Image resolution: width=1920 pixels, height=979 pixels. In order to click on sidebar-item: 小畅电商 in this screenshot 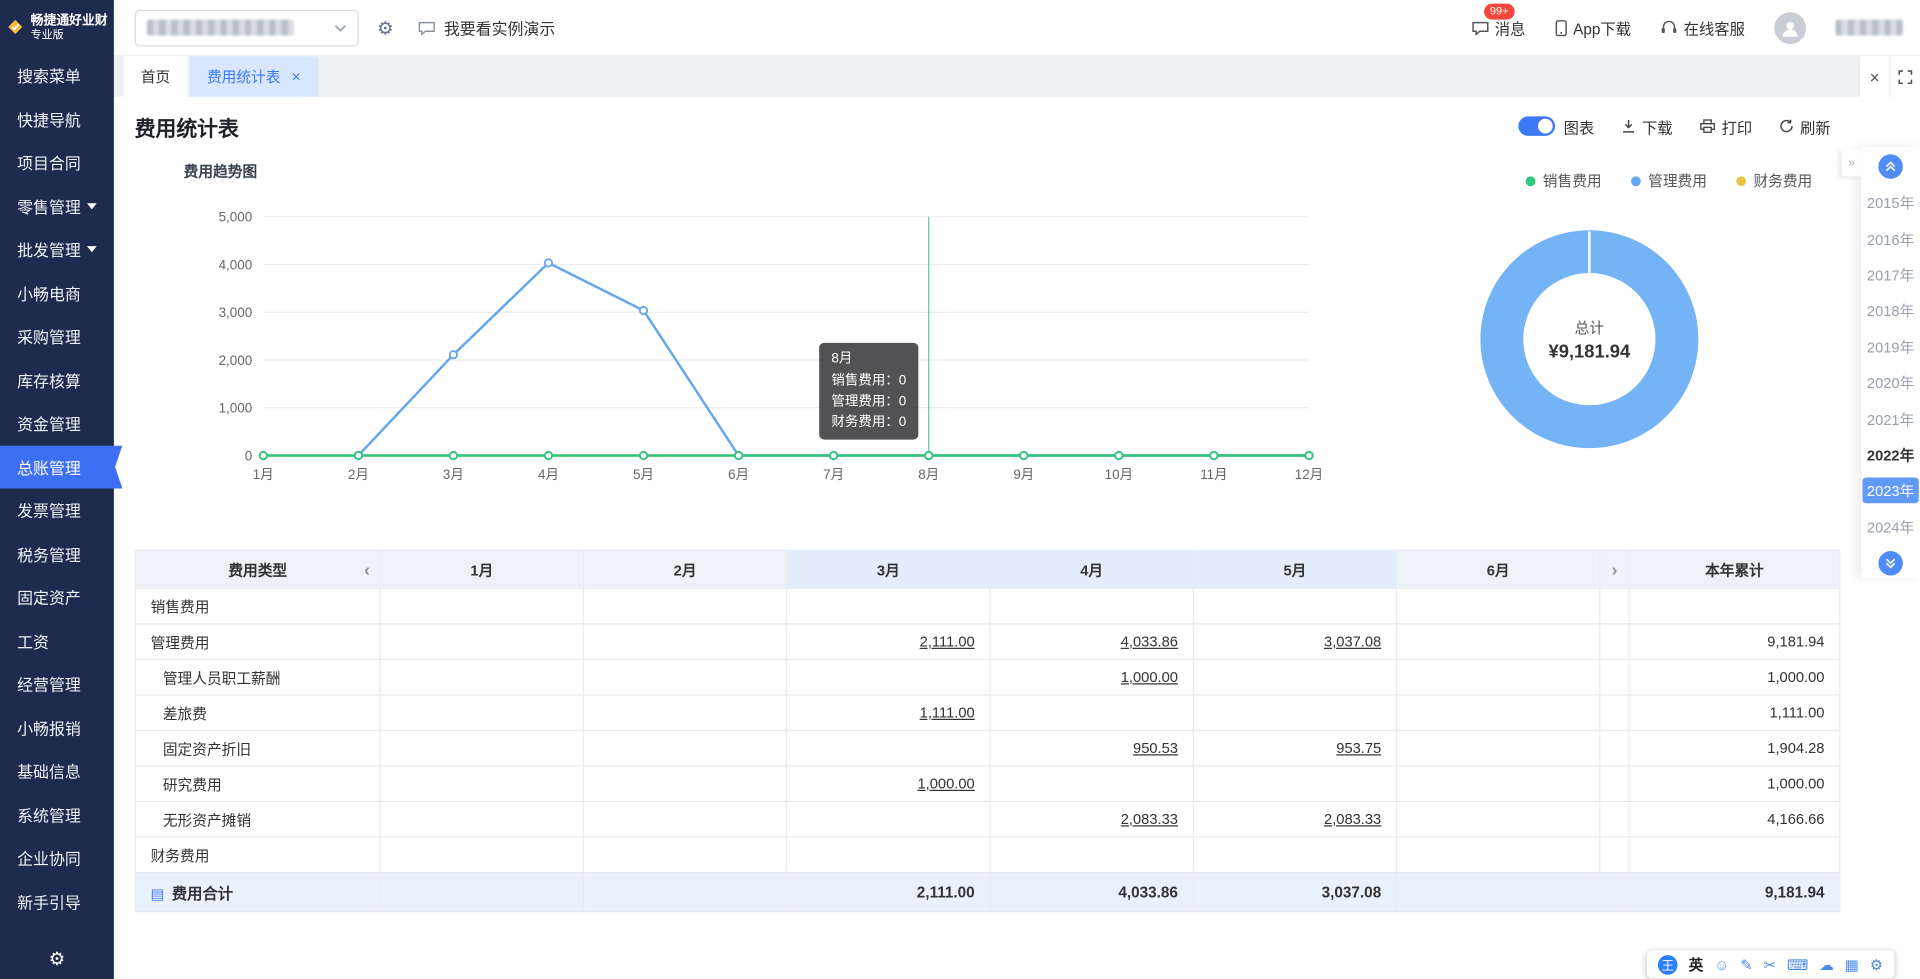, I will do `click(57, 292)`.